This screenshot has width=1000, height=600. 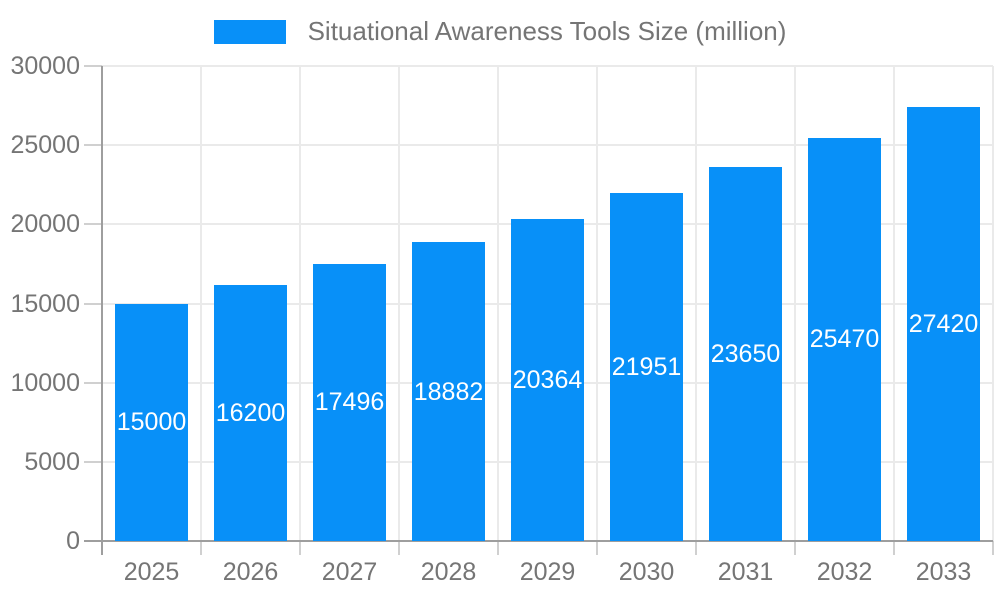 I want to click on x-tick-label: 2033, so click(x=943, y=572).